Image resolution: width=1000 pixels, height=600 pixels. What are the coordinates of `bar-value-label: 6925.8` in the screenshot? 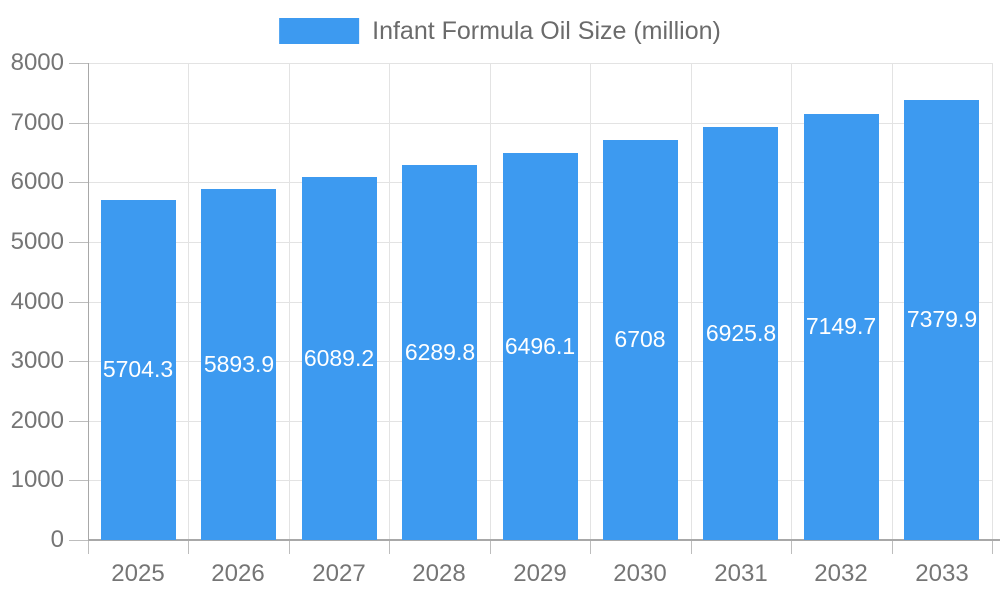 It's located at (741, 333).